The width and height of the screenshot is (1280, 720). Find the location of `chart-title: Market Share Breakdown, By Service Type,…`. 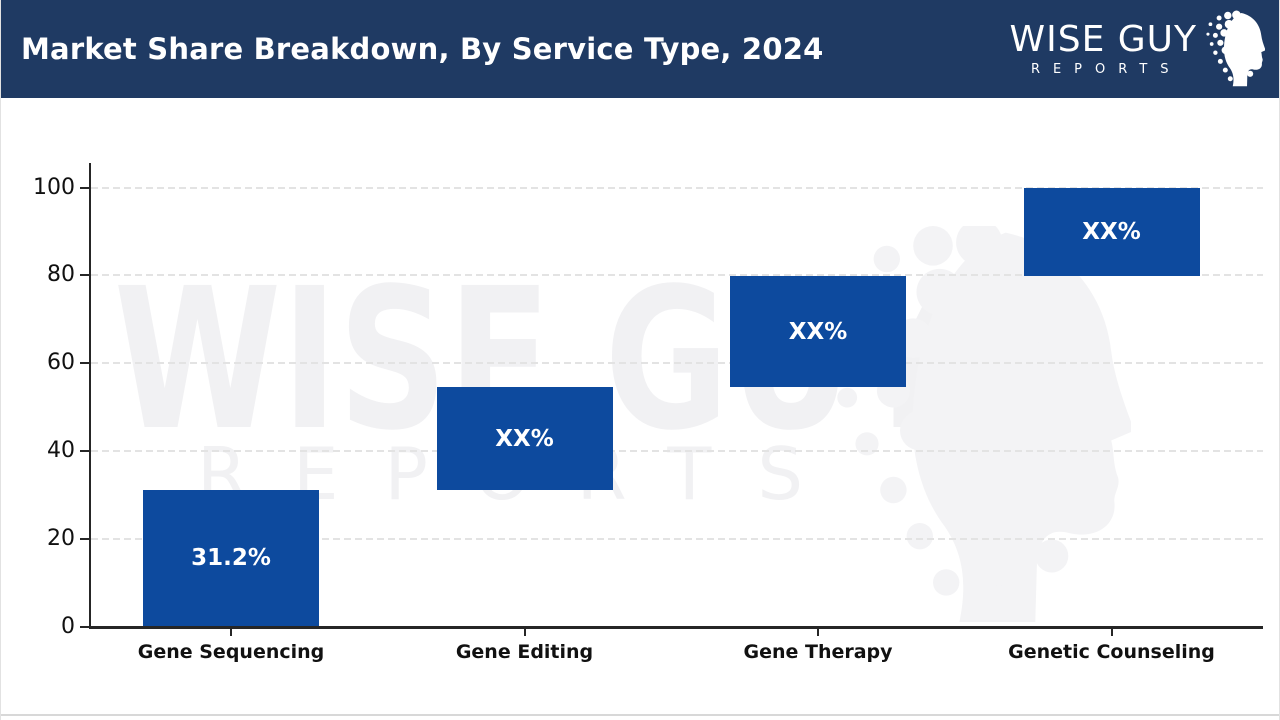

chart-title: Market Share Breakdown, By Service Type,… is located at coordinates (422, 49).